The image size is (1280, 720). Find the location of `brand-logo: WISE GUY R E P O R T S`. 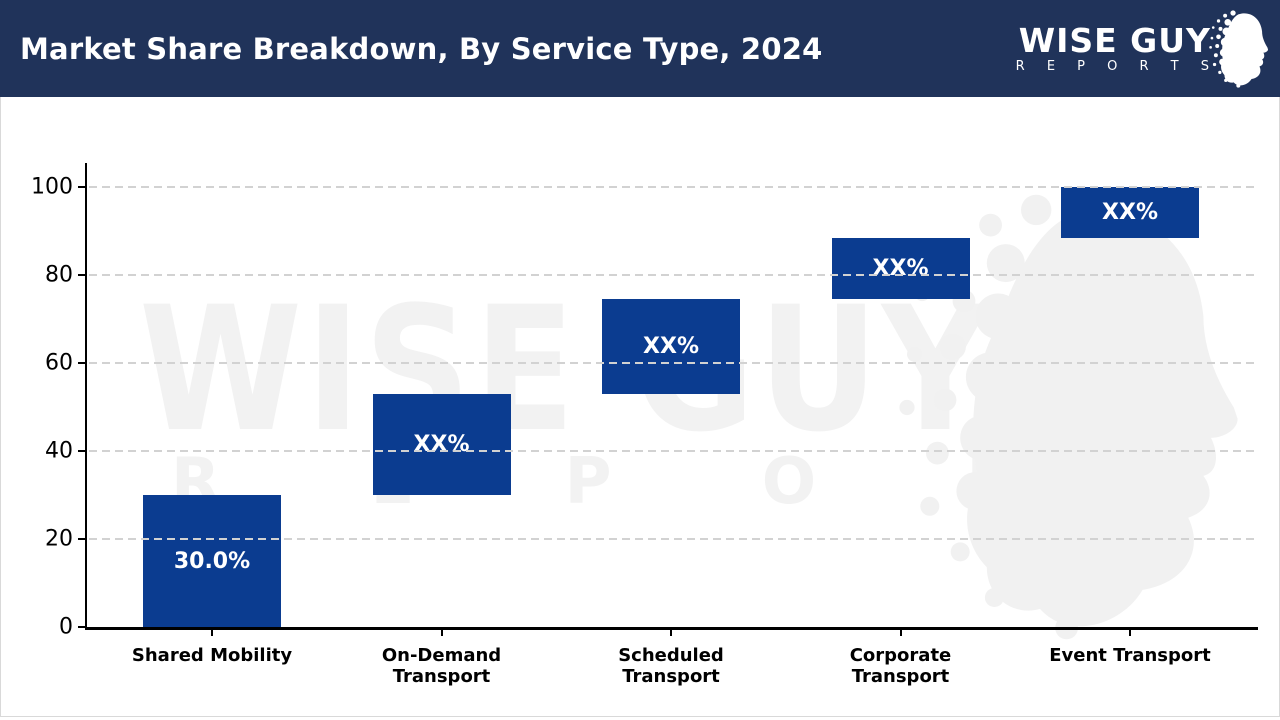

brand-logo: WISE GUY R E P O R T S is located at coordinates (1146, 49).